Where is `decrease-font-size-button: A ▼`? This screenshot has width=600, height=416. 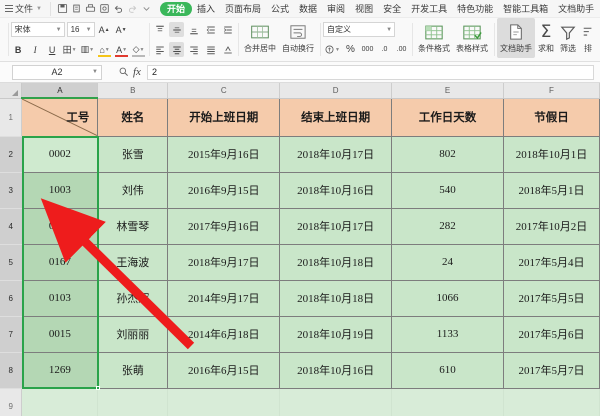
decrease-font-size-button: A ▼ is located at coordinates (121, 29).